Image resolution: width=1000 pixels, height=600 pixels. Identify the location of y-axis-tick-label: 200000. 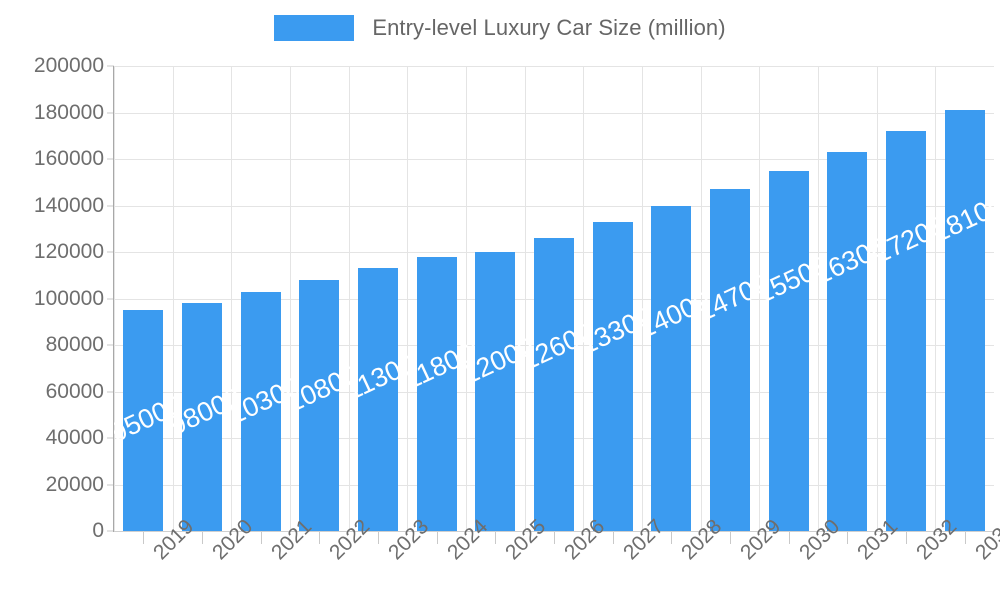
(68, 65).